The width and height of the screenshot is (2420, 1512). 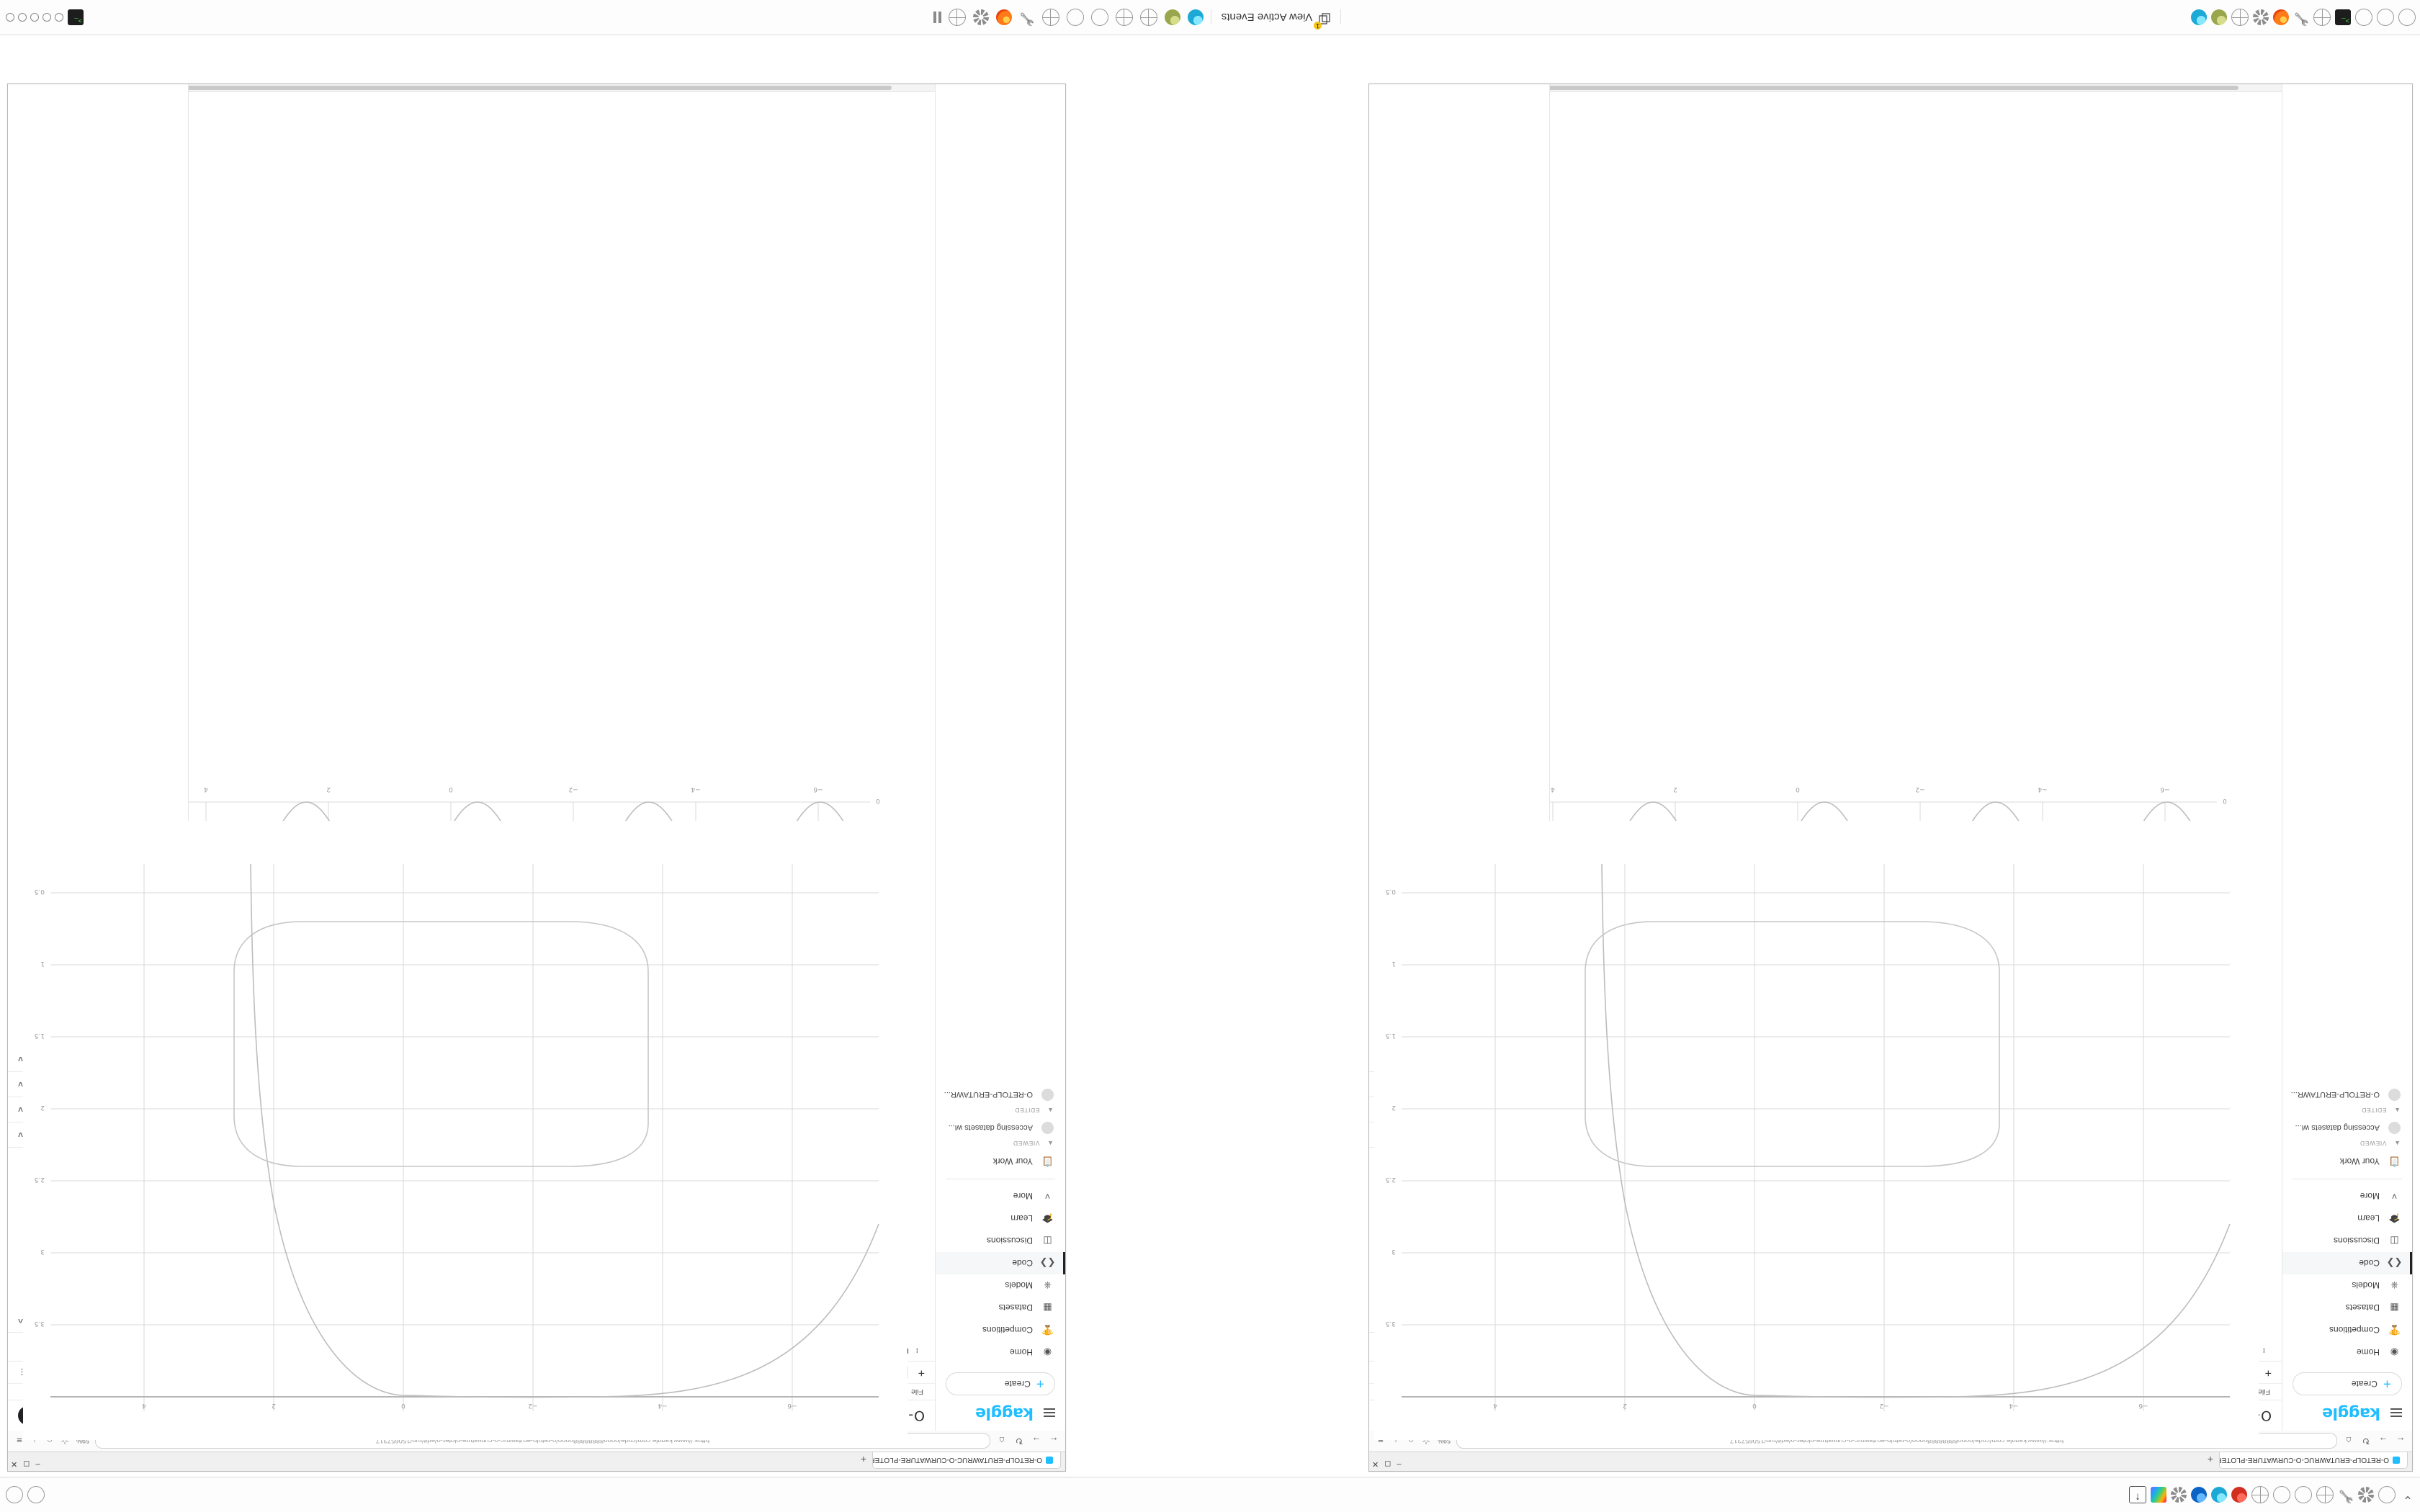 I want to click on color-app-icon, so click(x=2158, y=1495).